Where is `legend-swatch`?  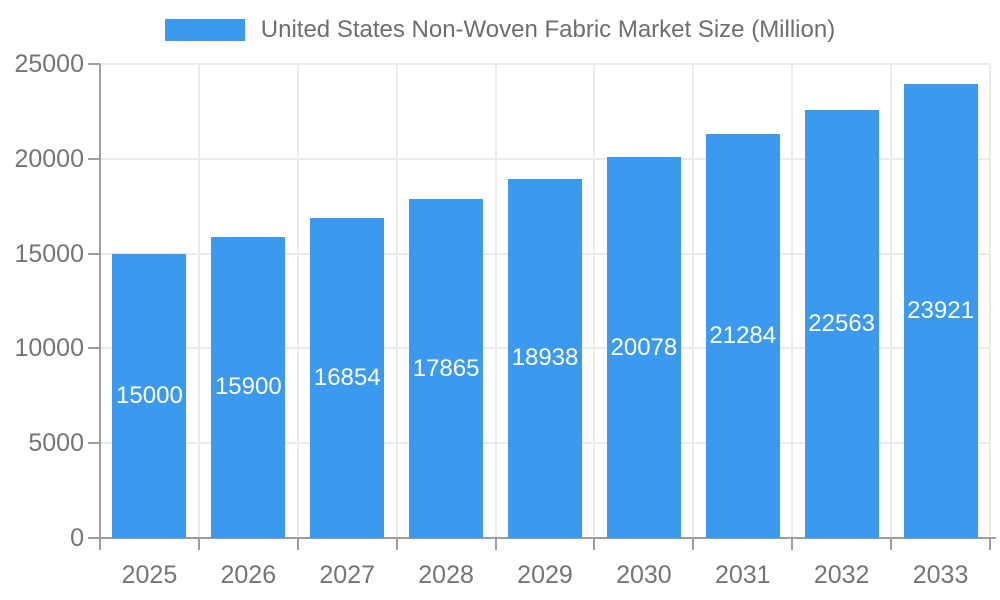
legend-swatch is located at coordinates (204, 30).